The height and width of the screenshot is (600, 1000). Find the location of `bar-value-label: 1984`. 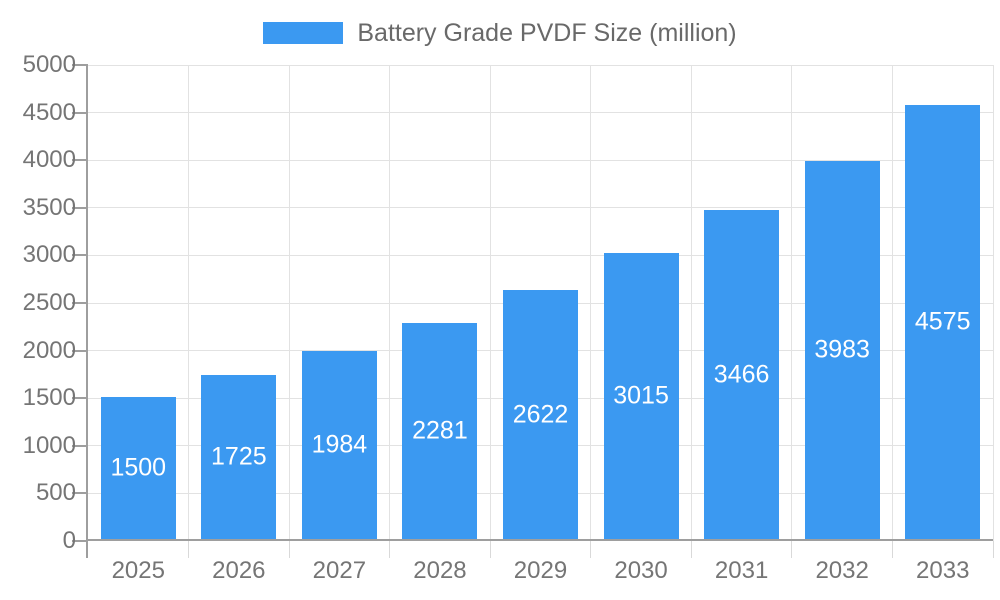

bar-value-label: 1984 is located at coordinates (339, 444).